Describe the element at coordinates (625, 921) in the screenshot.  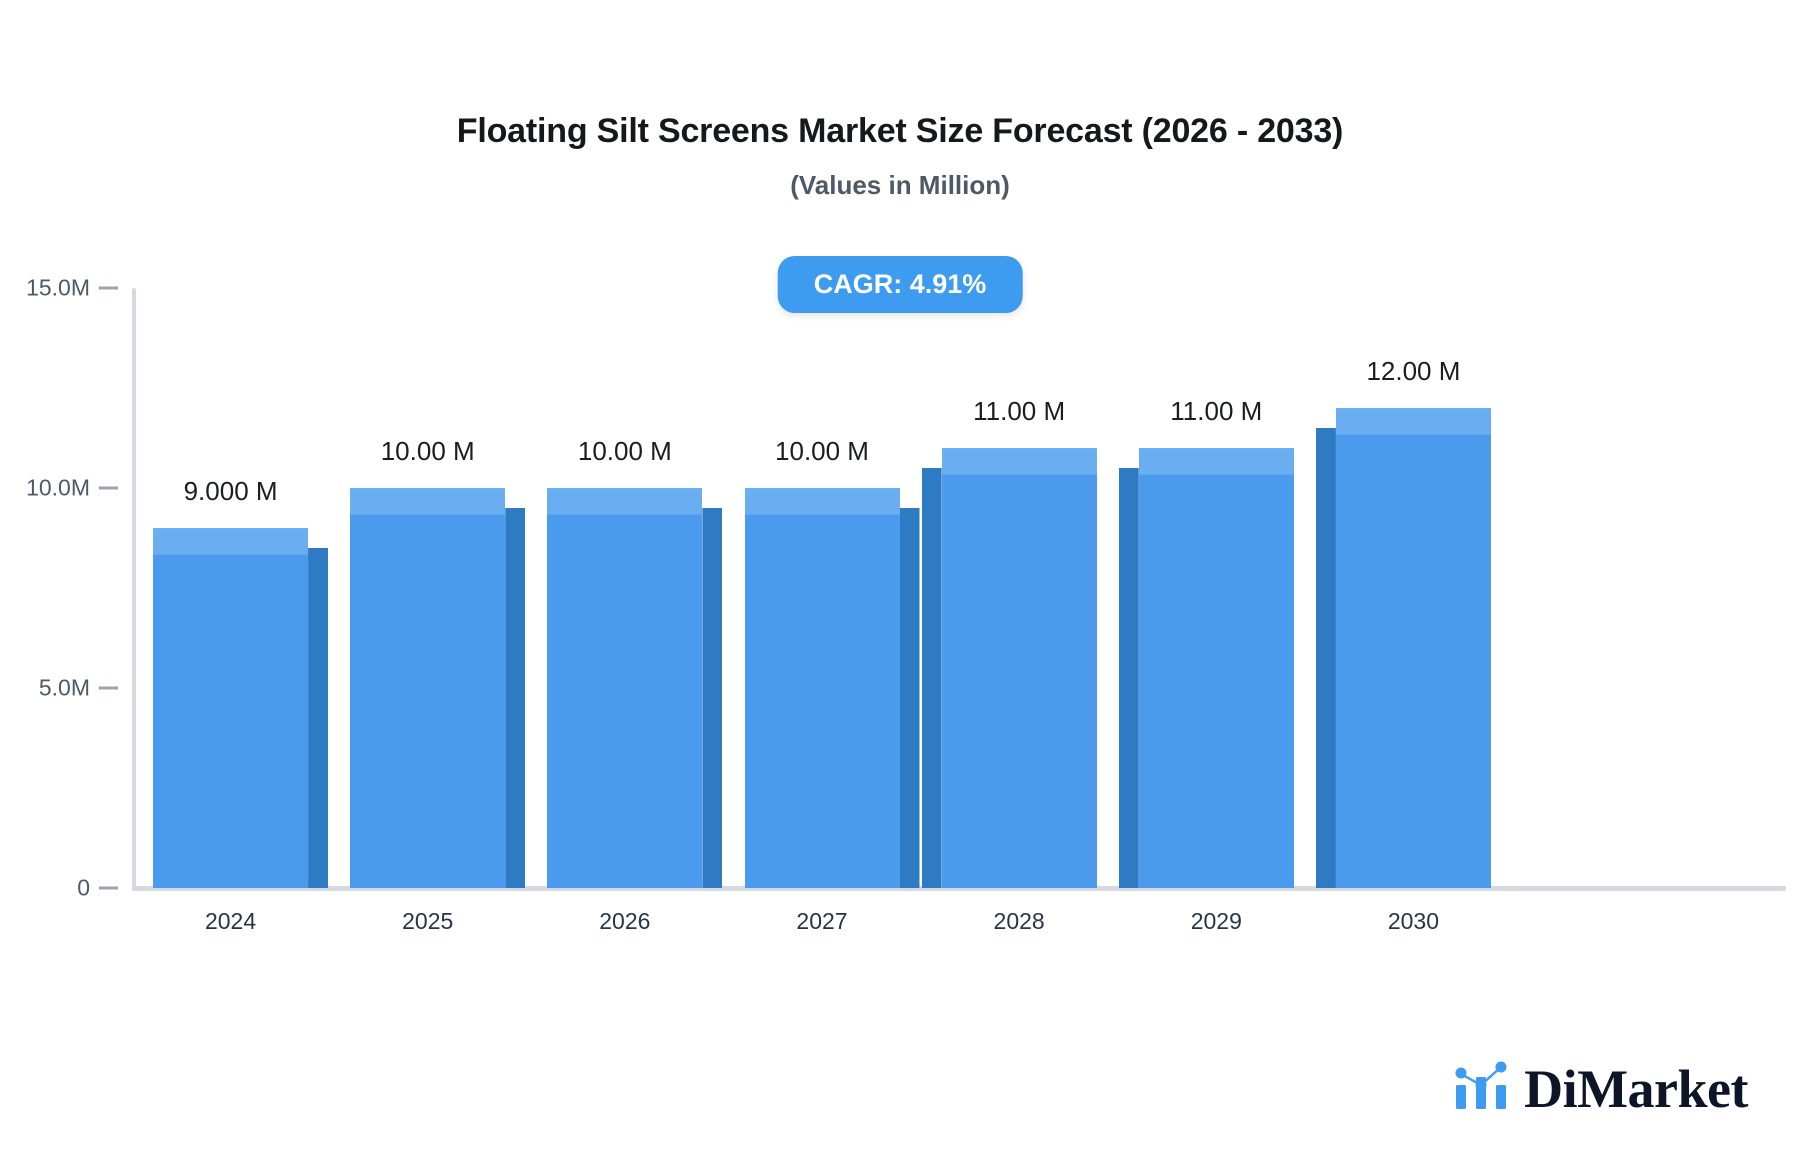
I see `x-tick-label: 2026` at that location.